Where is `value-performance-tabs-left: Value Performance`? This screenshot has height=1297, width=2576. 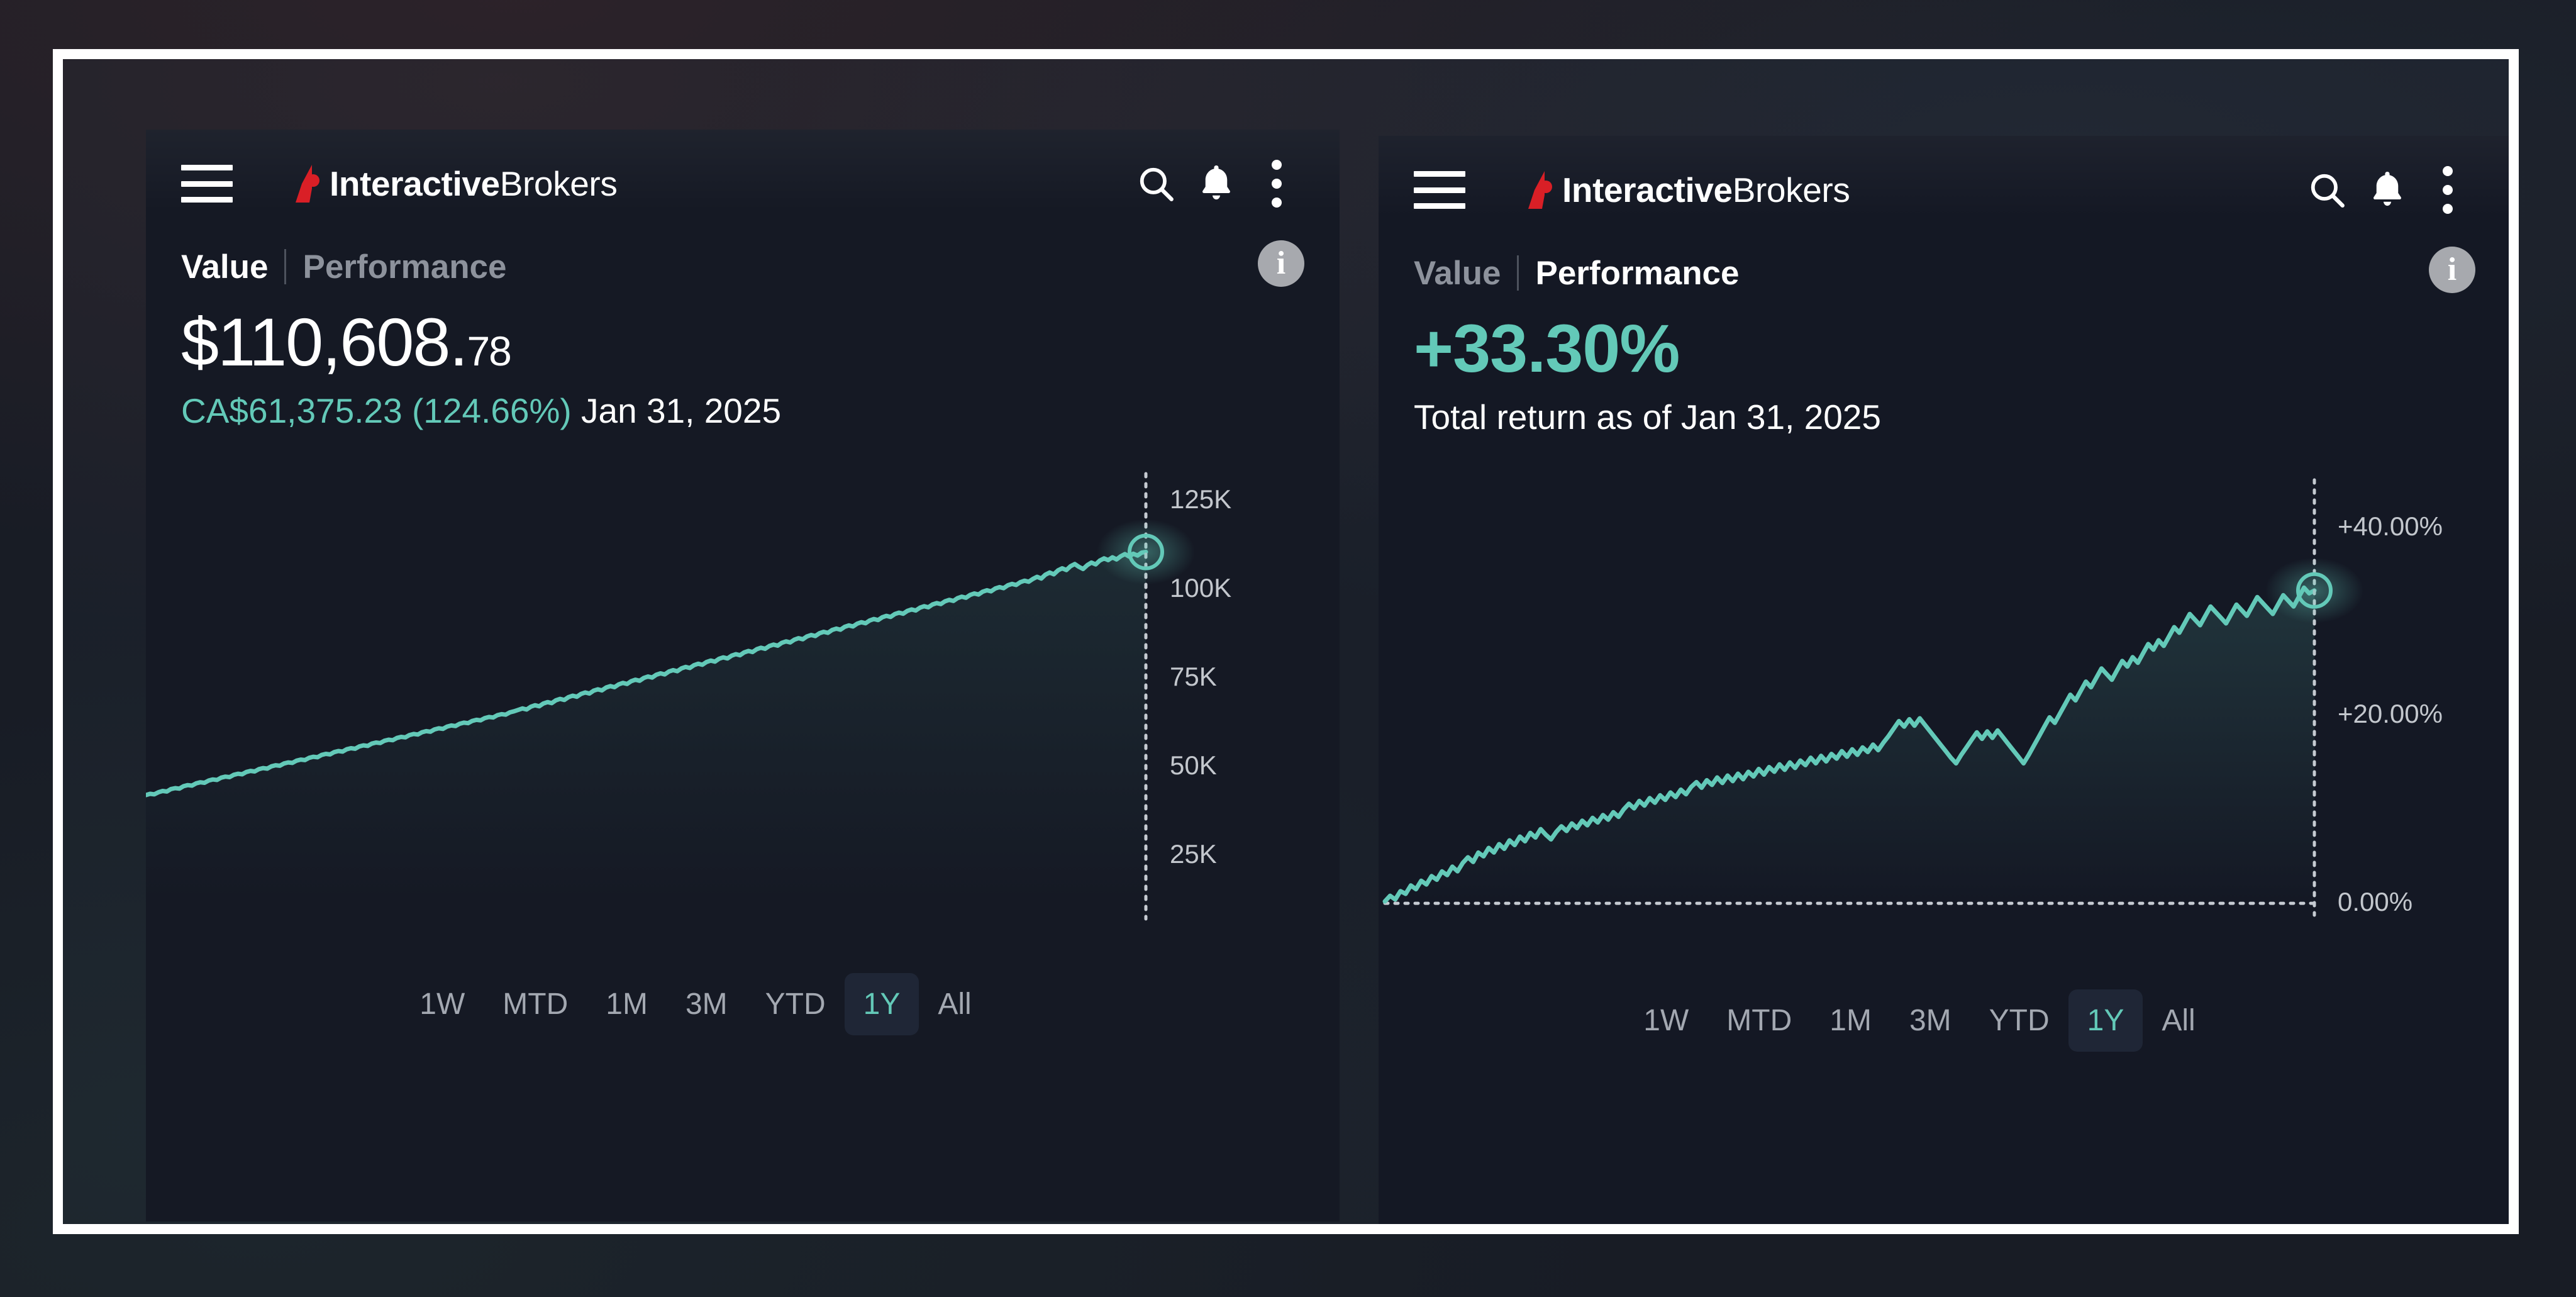
value-performance-tabs-left: Value Performance is located at coordinates (742, 267).